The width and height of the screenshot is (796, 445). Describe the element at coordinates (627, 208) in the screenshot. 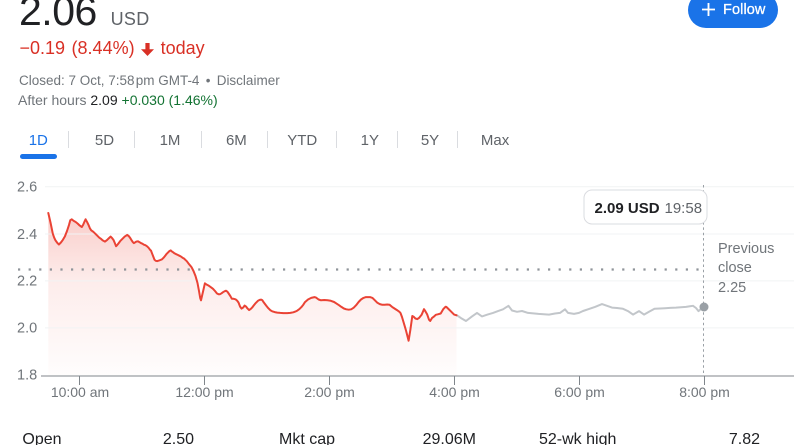

I see `svg-text: 2.09 USD` at that location.